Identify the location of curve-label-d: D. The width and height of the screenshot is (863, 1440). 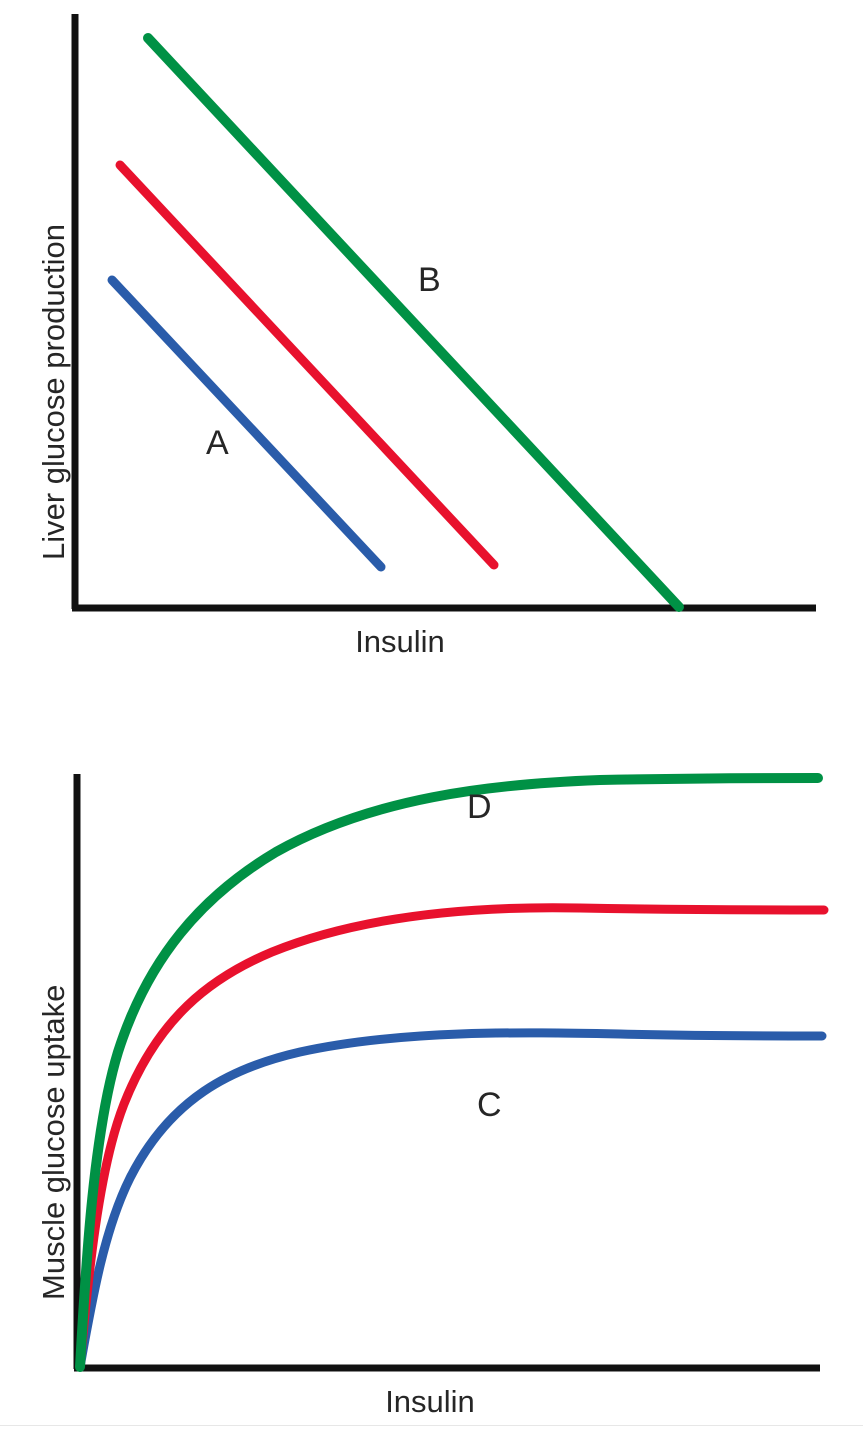
(479, 807).